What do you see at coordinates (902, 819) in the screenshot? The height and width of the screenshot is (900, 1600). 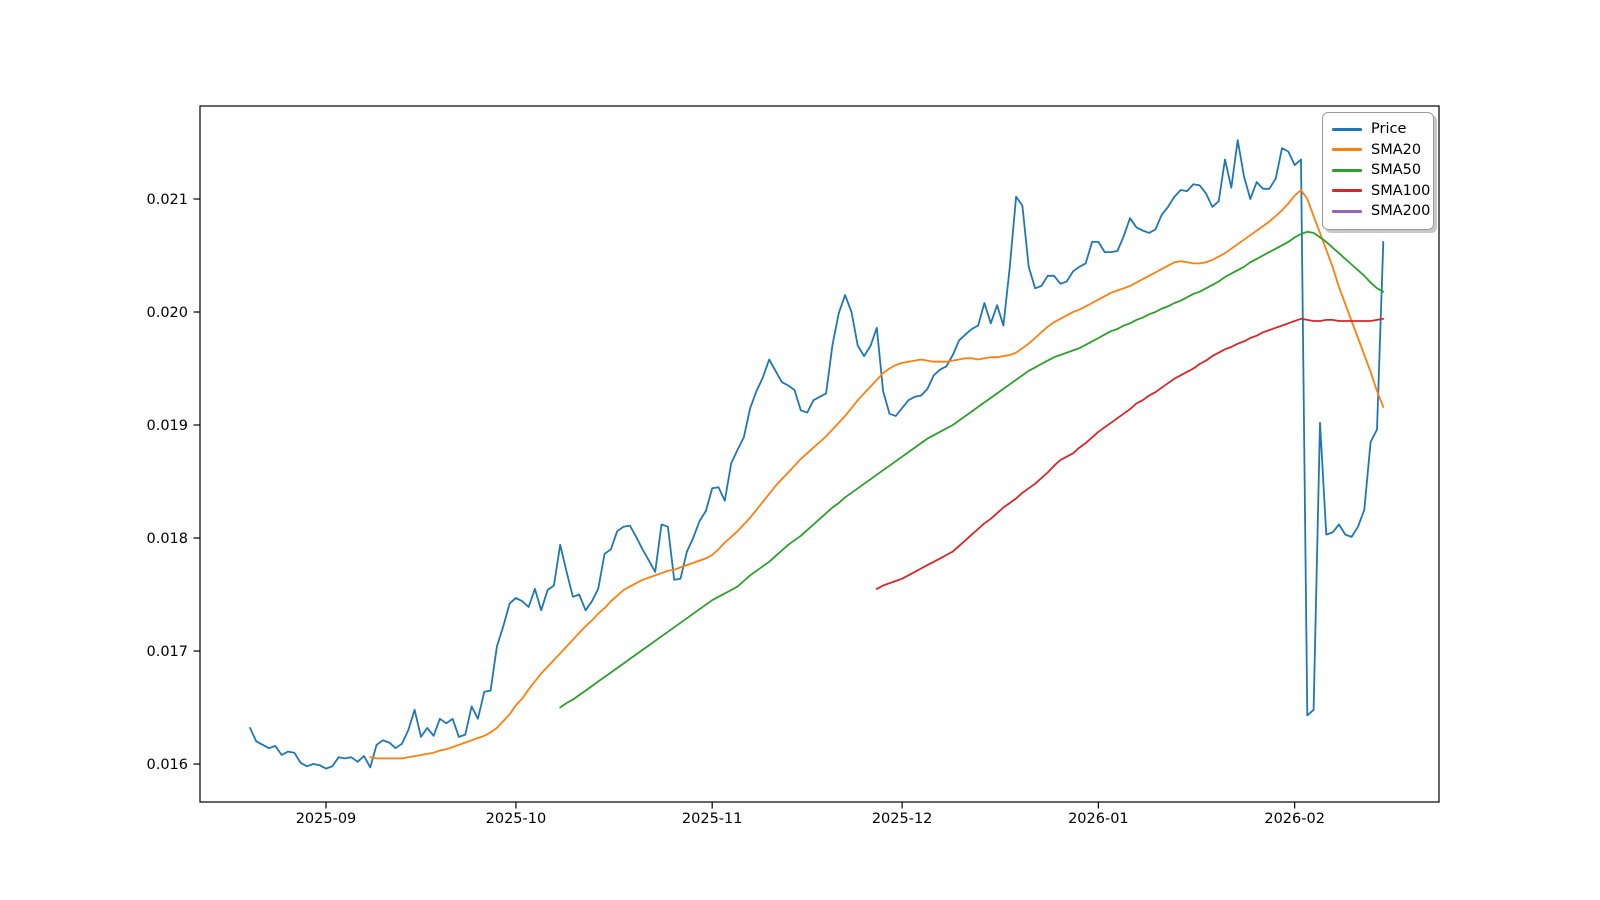 I see `x-tick-label: 2025-12` at bounding box center [902, 819].